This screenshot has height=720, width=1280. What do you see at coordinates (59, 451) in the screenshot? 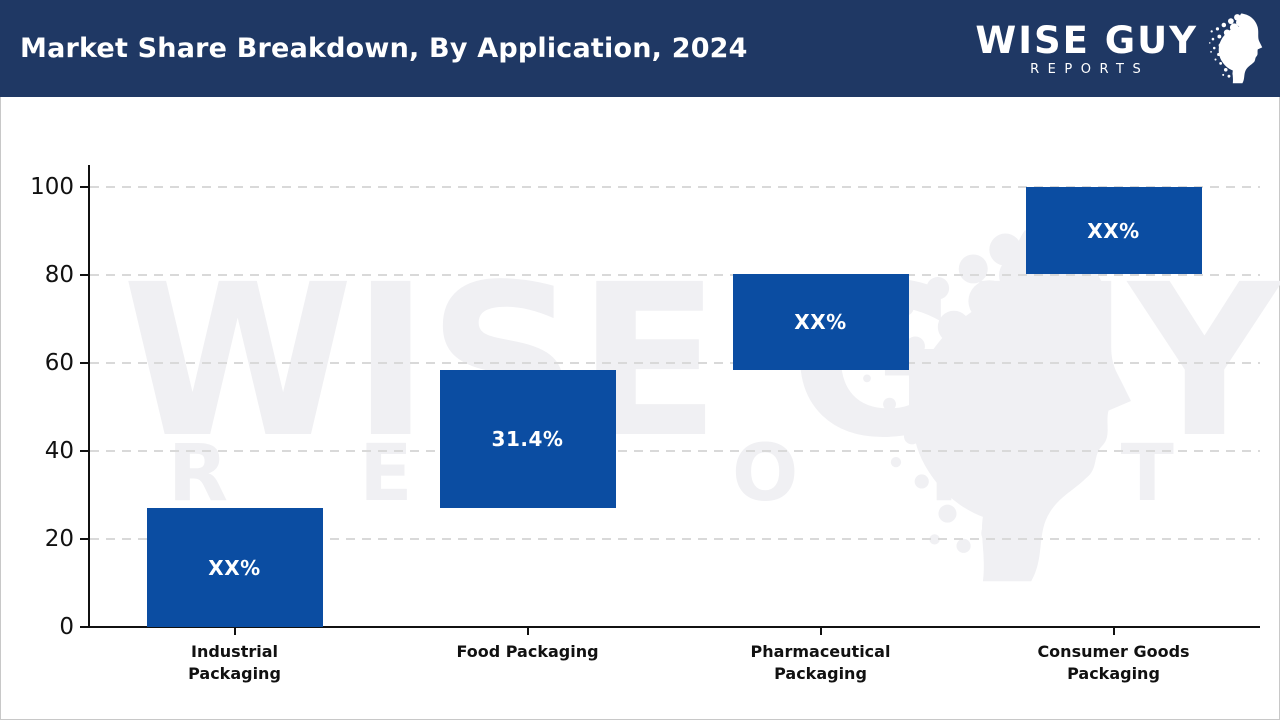
I see `y-tick-label: 40` at bounding box center [59, 451].